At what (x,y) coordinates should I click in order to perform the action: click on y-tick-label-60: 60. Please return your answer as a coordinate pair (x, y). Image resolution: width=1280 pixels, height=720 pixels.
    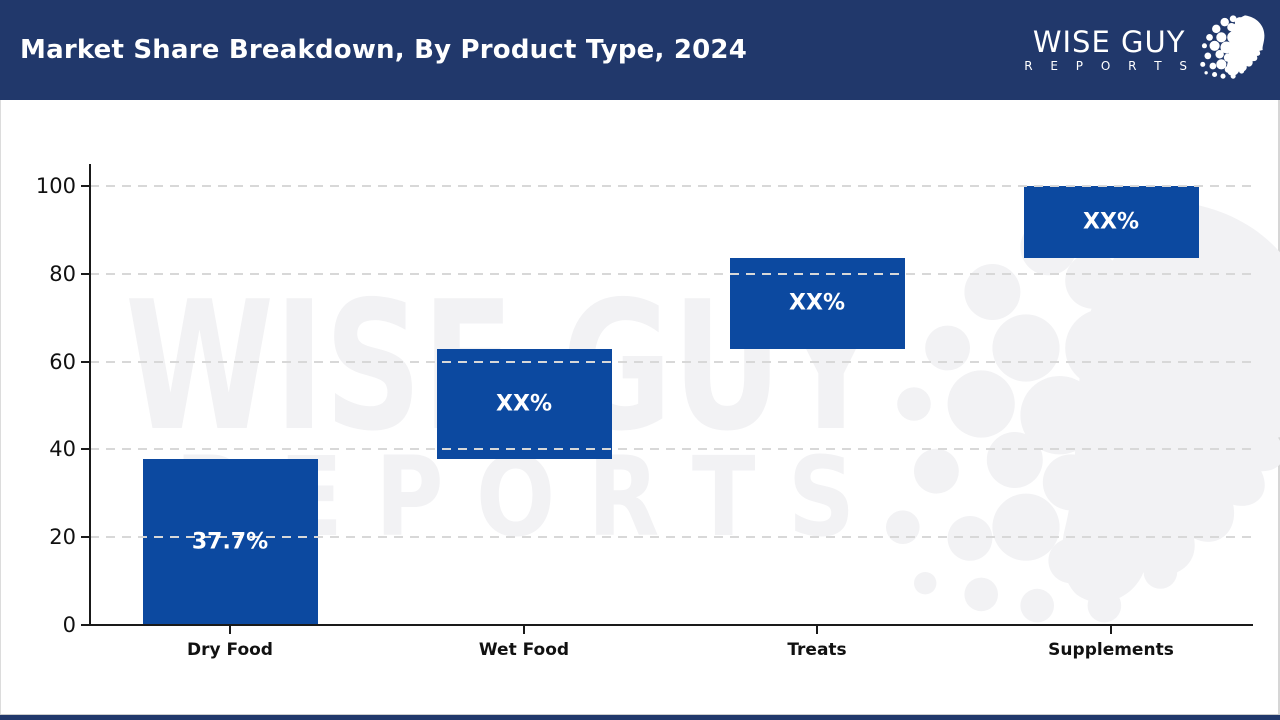
    Looking at the image, I should click on (62, 361).